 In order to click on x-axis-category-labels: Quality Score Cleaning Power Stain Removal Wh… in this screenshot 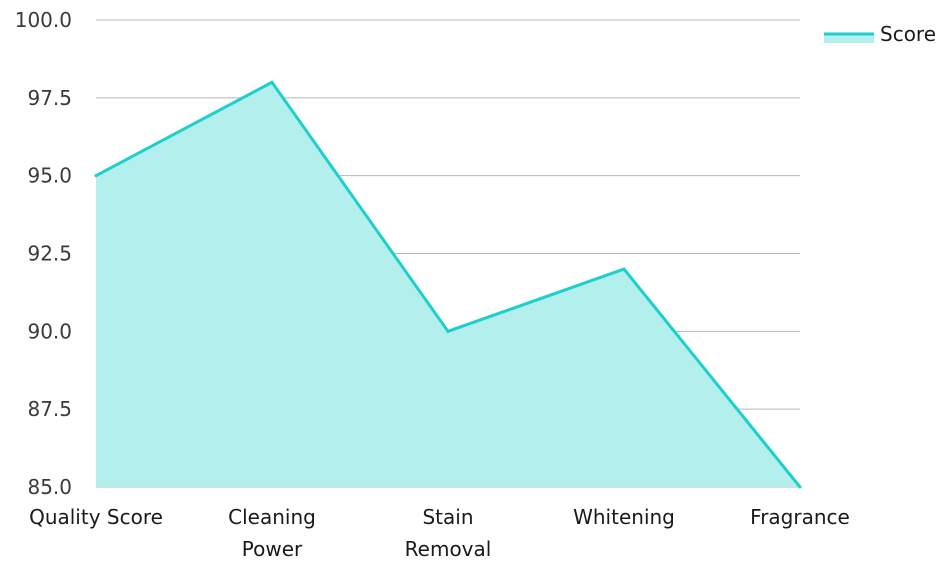, I will do `click(439, 533)`.